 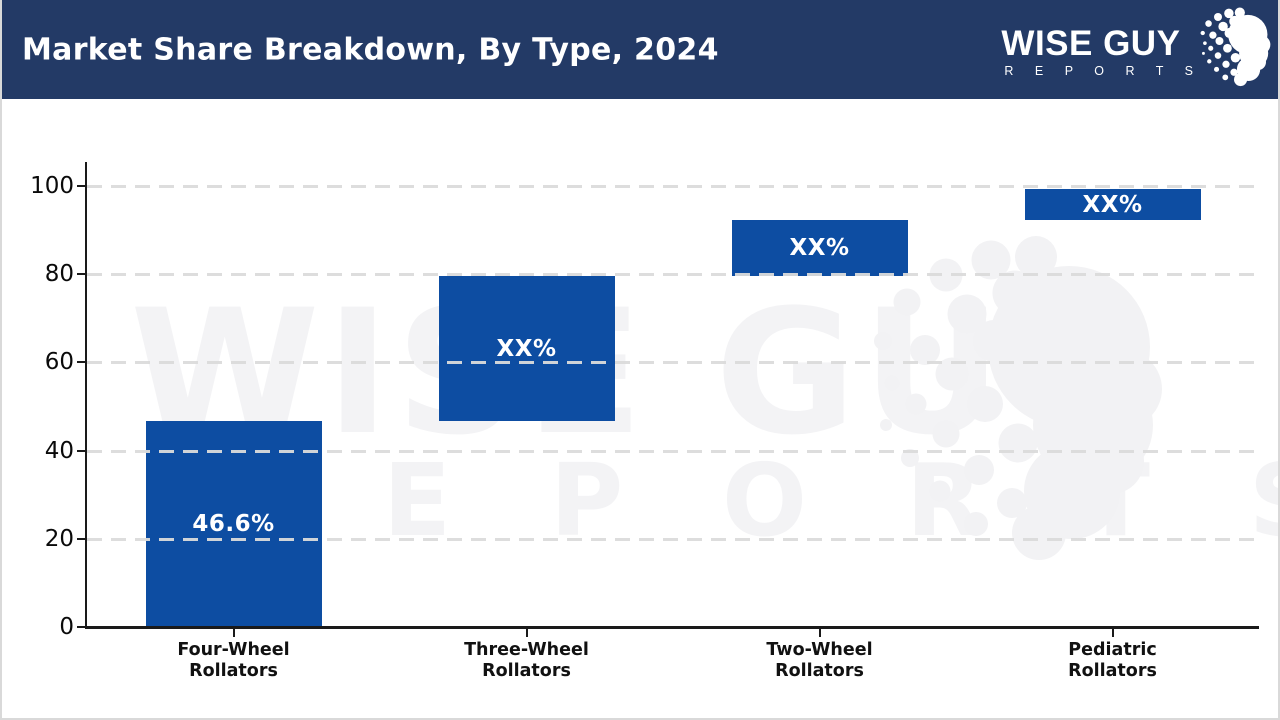 I want to click on category-label: Four-Wheel Rollators, so click(x=233, y=661).